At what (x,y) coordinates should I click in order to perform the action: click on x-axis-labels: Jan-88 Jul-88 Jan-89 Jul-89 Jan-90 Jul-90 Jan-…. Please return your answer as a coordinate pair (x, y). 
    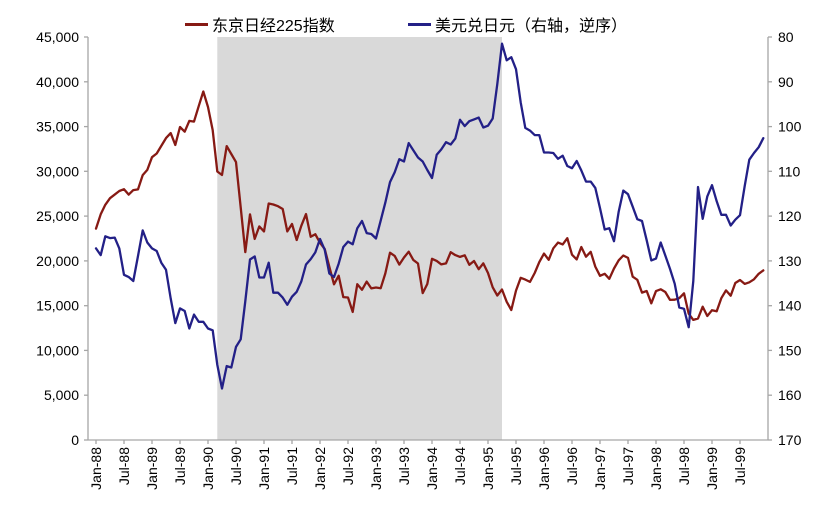
    Looking at the image, I should click on (418, 468).